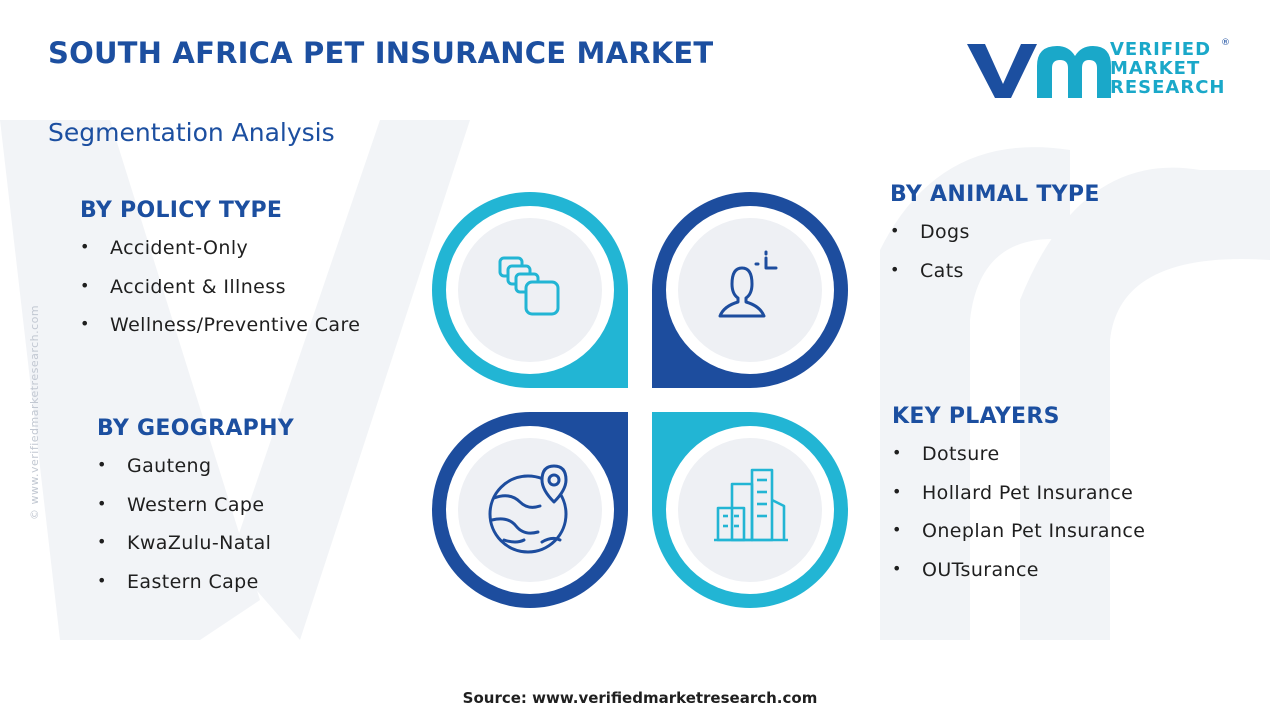 This screenshot has height=720, width=1280. Describe the element at coordinates (191, 132) in the screenshot. I see `page-subtitle: Segmentation Analysis` at that location.